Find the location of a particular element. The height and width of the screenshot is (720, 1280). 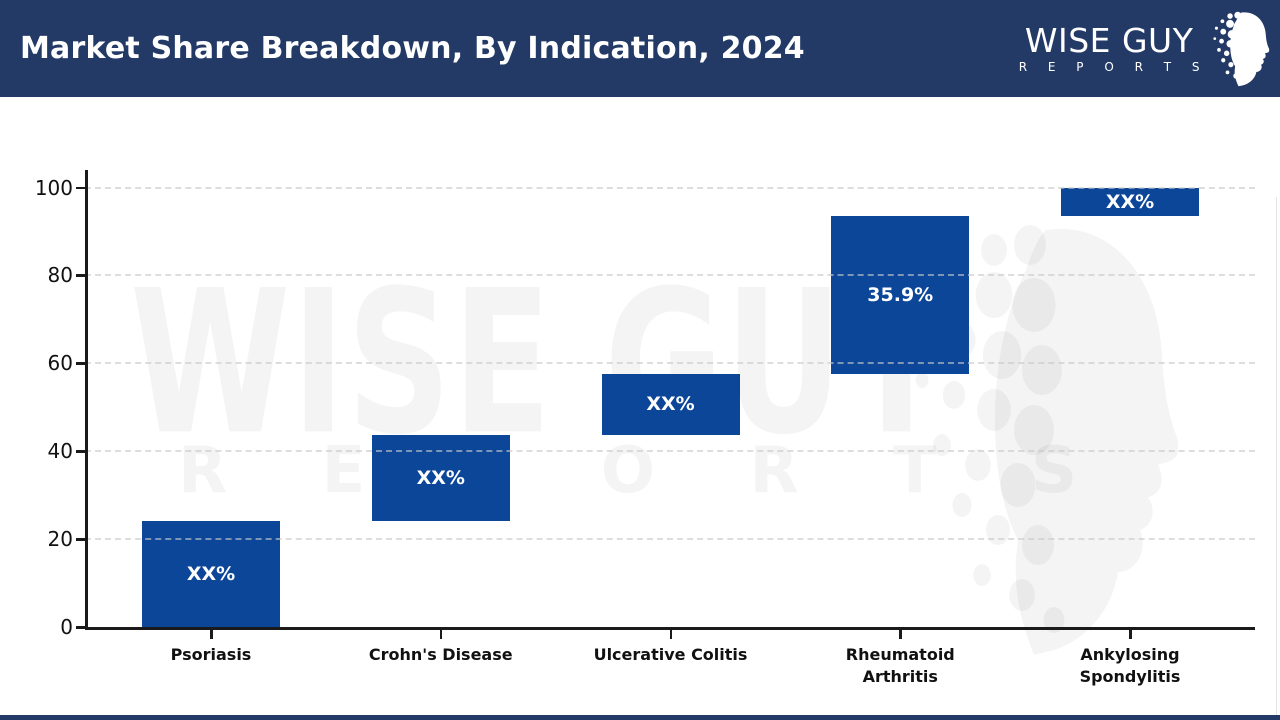

x-category-label: Rheumatoid Arthritis is located at coordinates (900, 666).